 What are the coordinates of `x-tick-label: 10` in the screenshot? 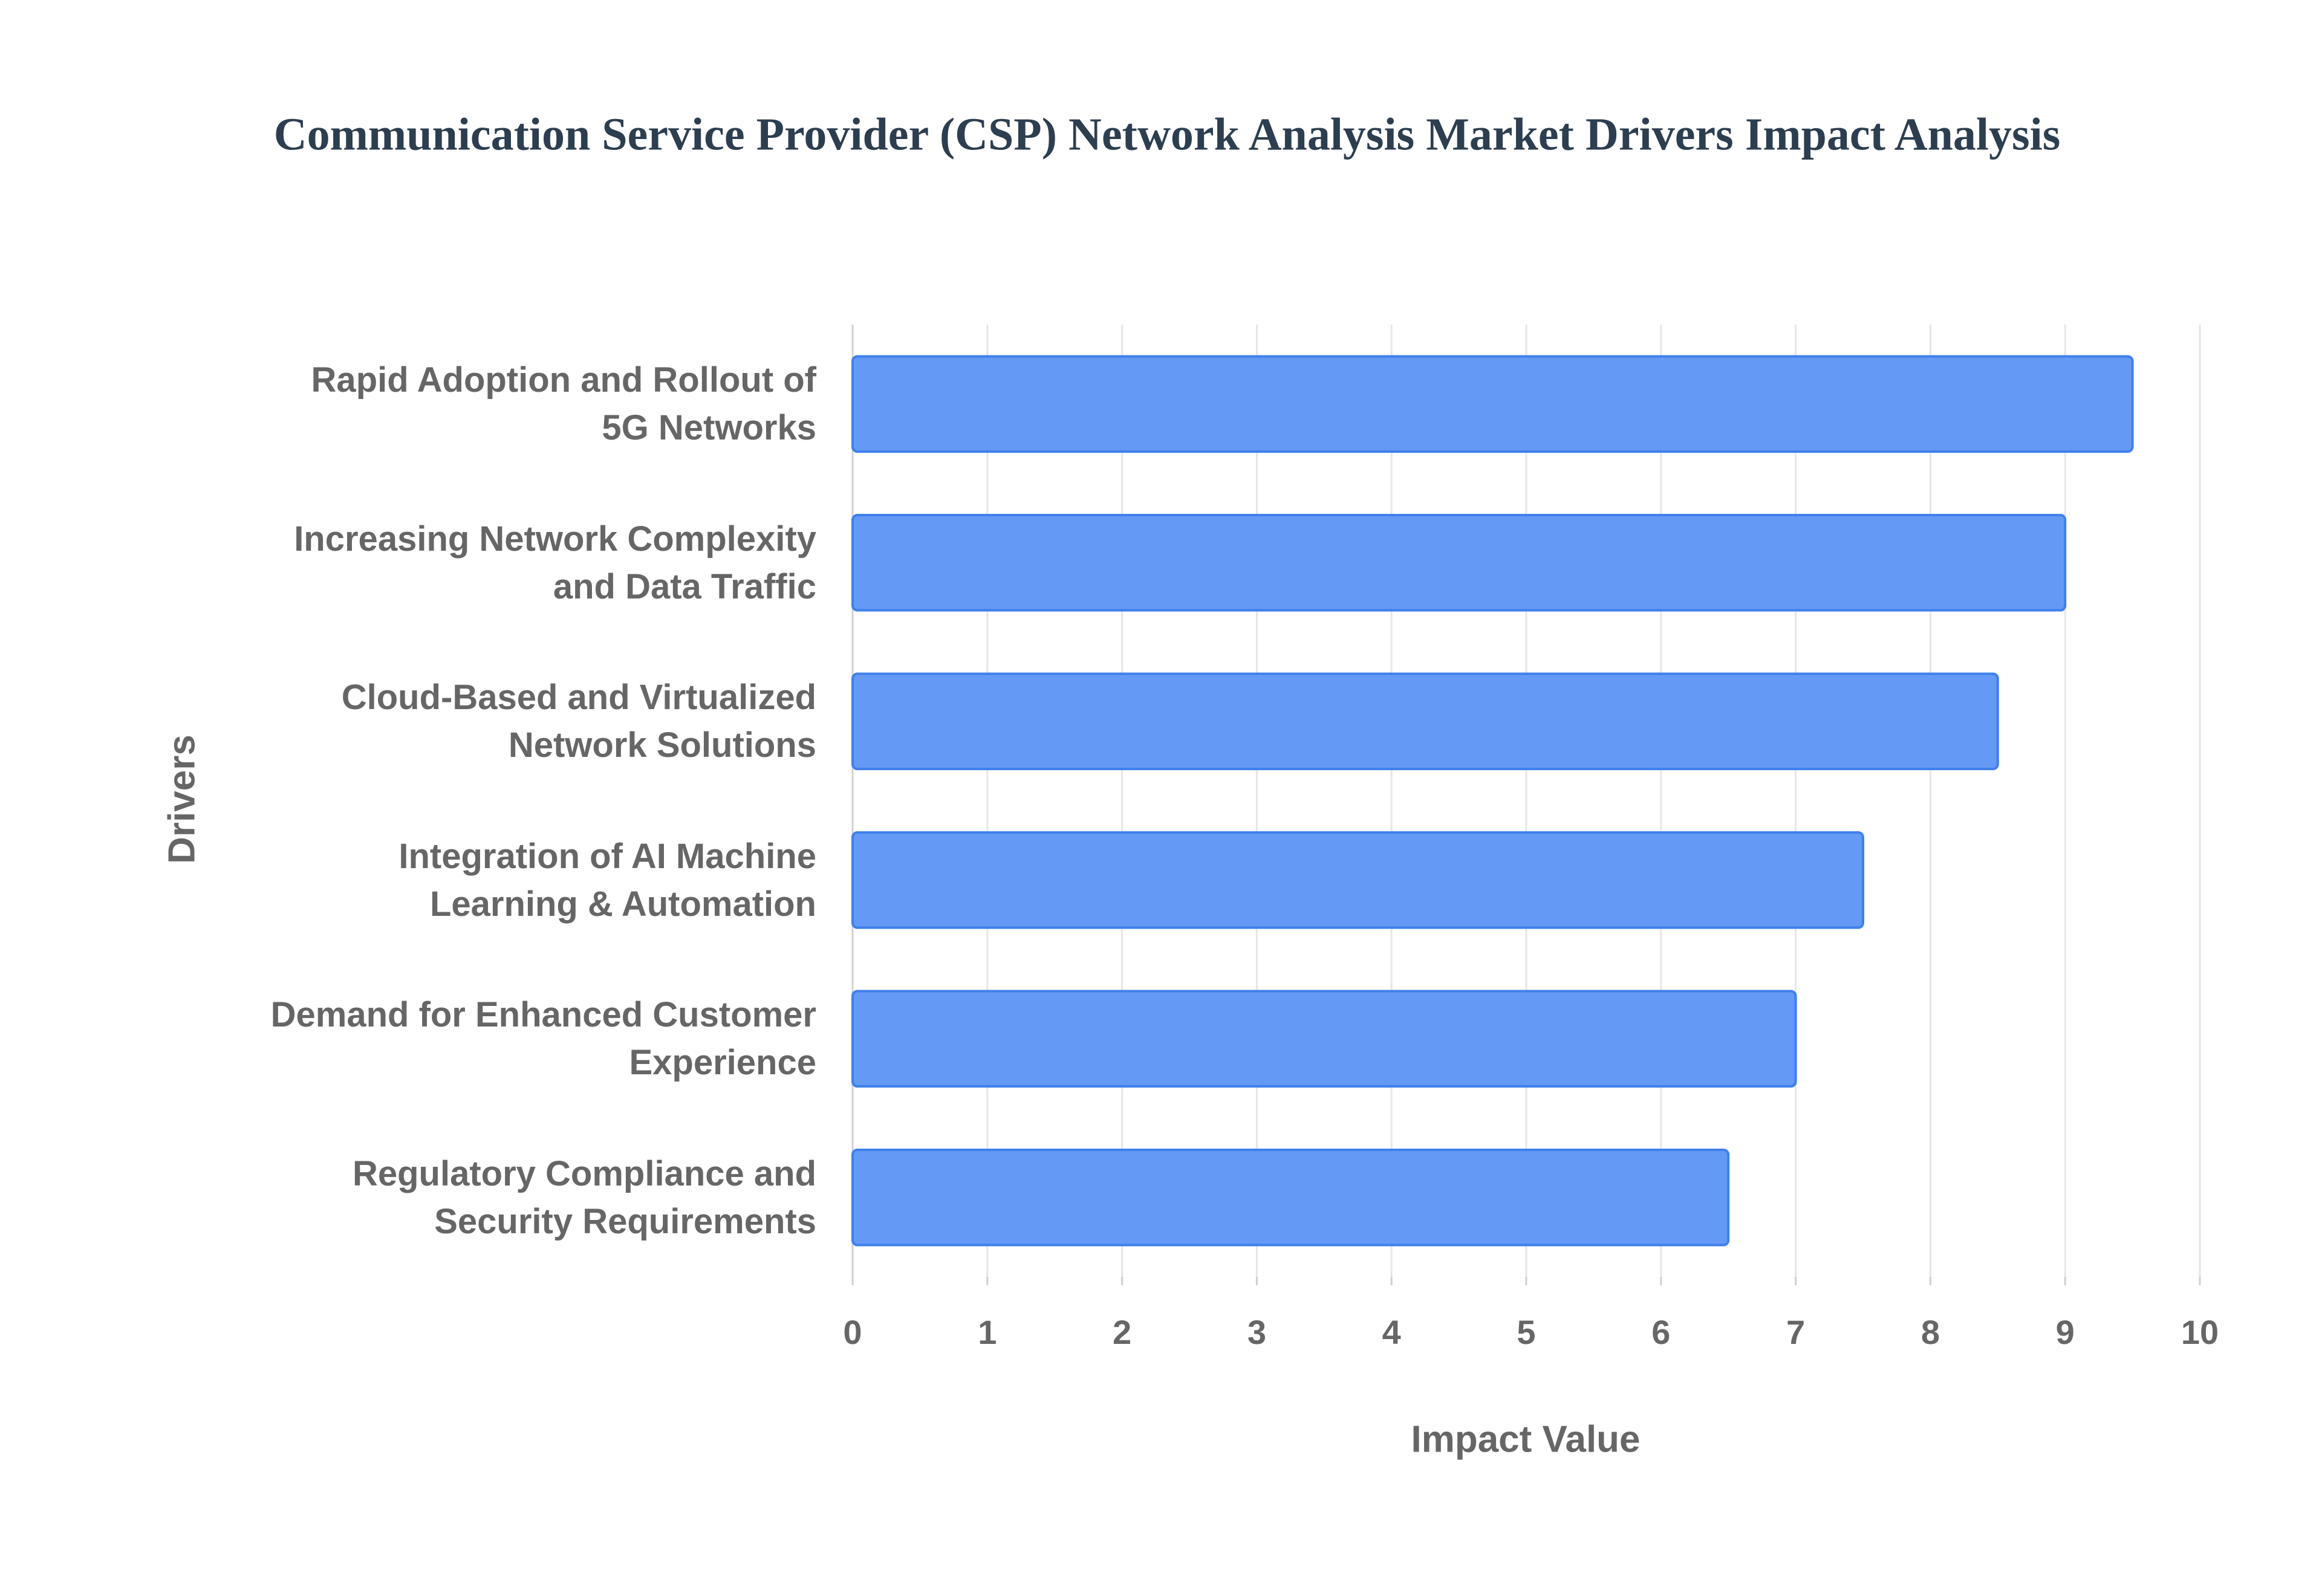 It's located at (2200, 1332).